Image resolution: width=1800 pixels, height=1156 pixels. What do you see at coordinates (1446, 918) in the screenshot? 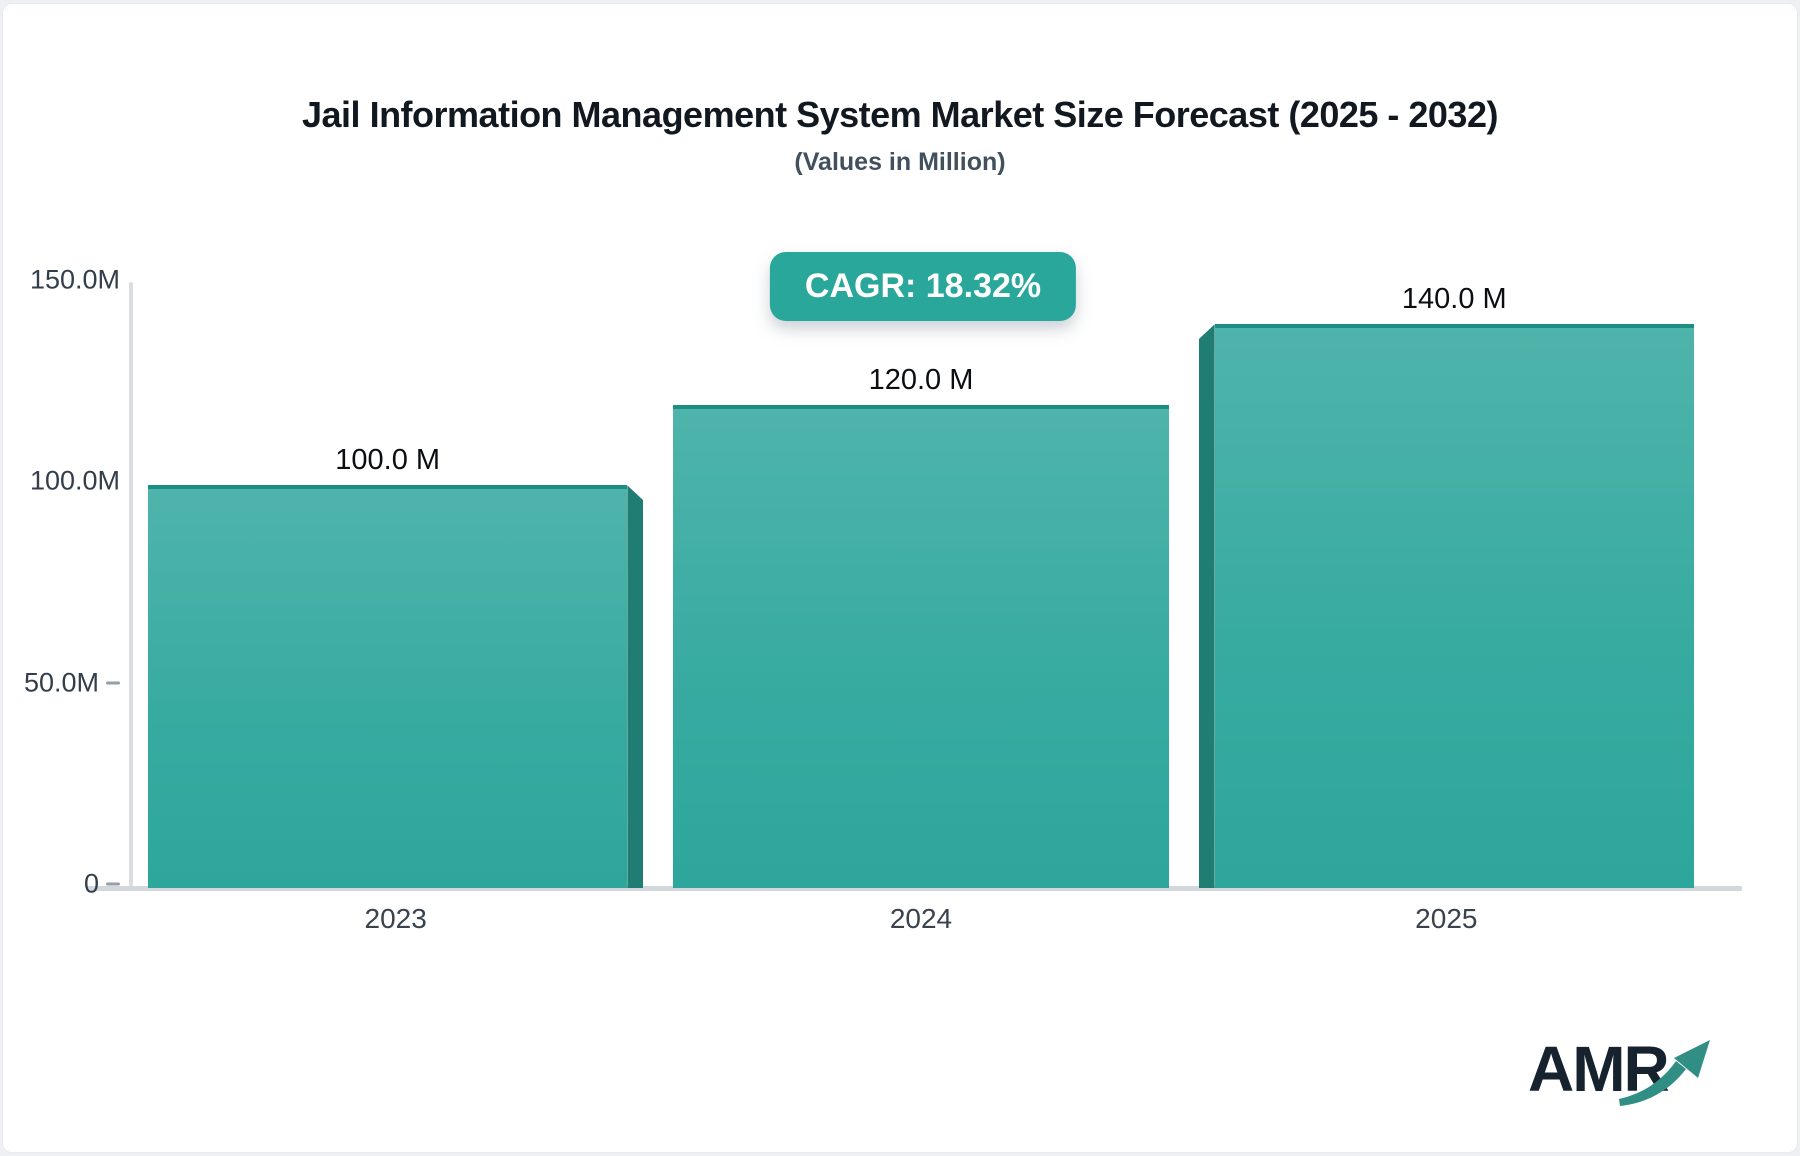
I see `x-axis-label: 2025` at bounding box center [1446, 918].